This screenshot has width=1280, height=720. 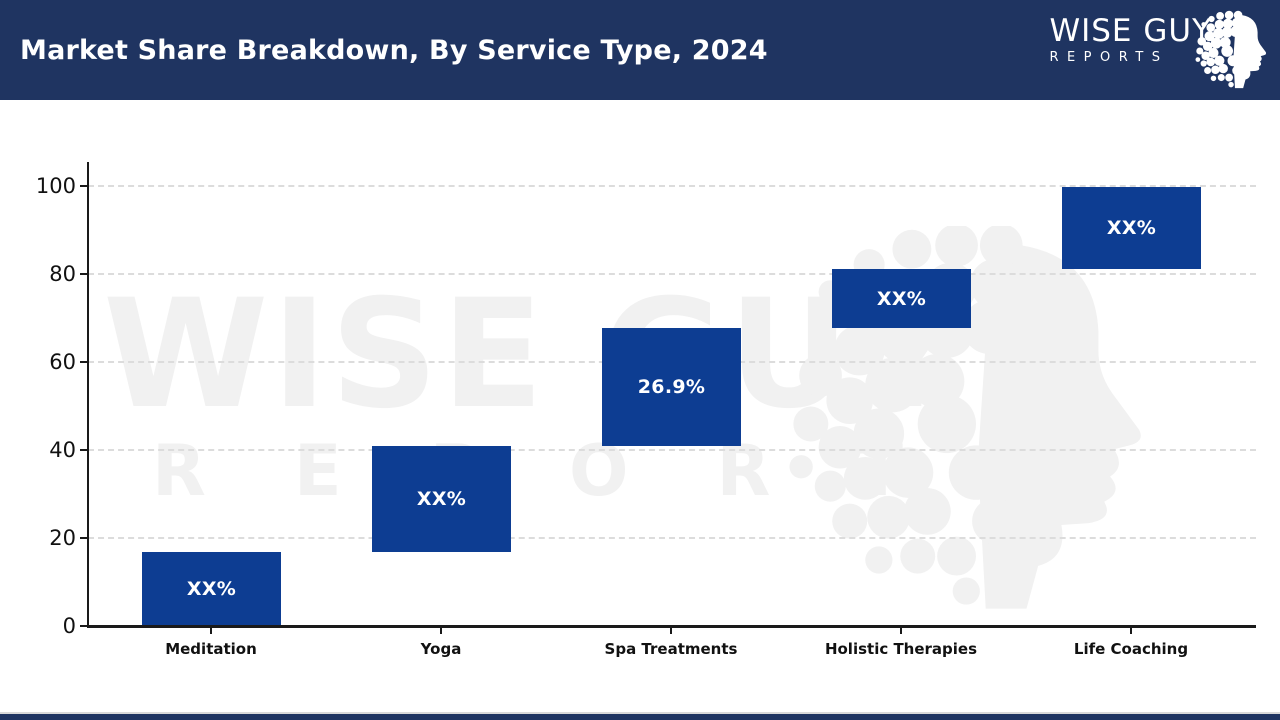 I want to click on bar-spa-treatments: 26.9%, so click(x=671, y=387).